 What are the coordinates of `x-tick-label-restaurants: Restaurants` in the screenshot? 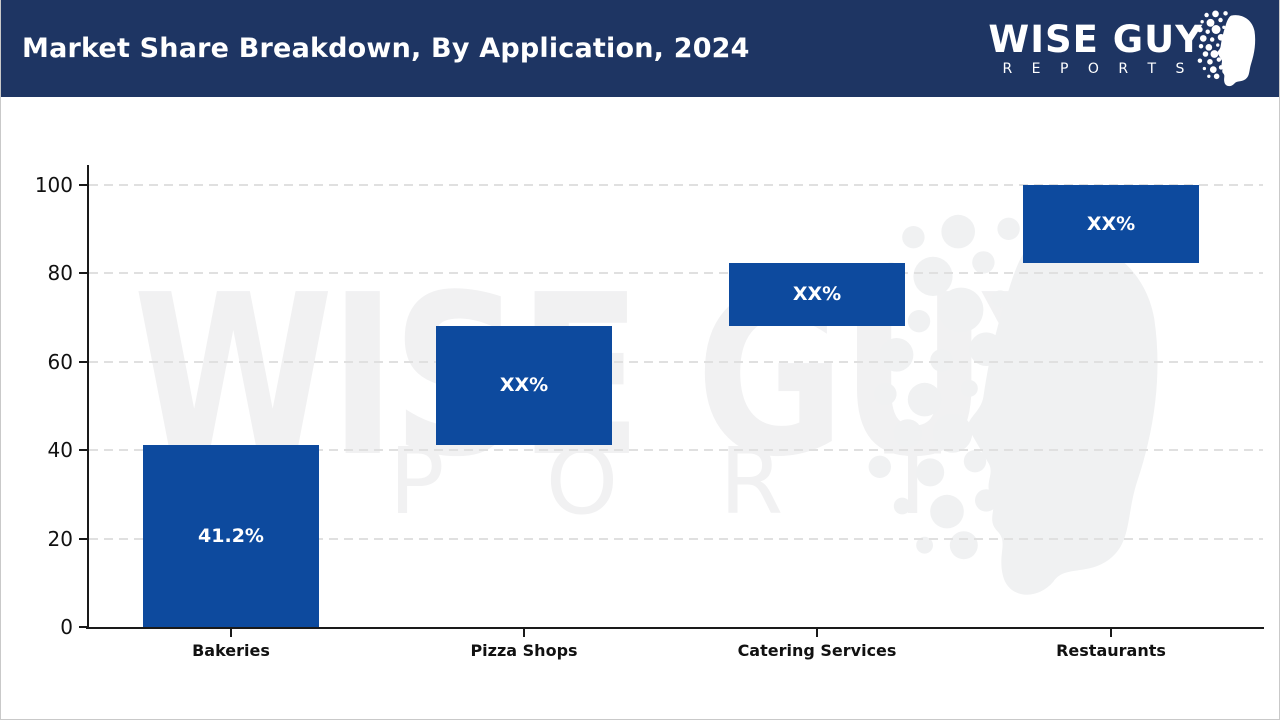 It's located at (1111, 650).